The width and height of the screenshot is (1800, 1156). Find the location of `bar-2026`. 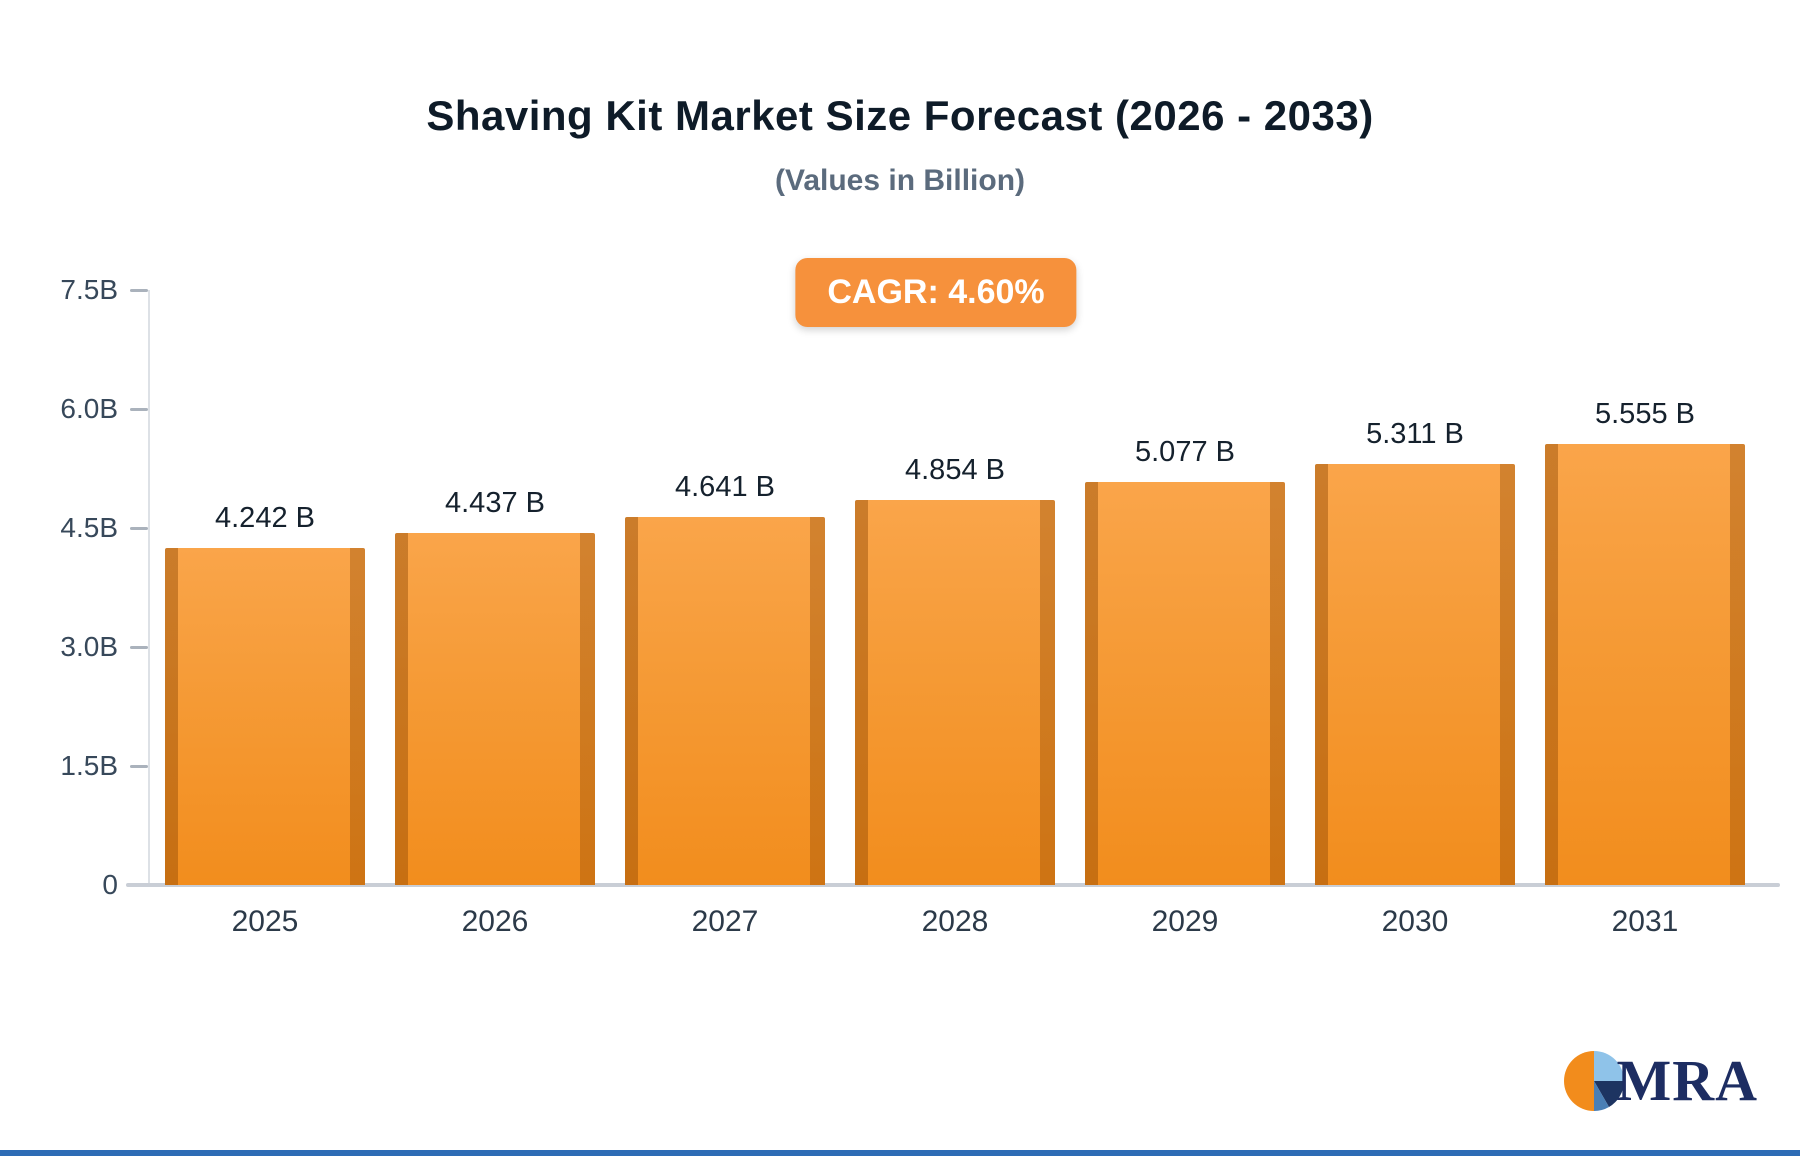

bar-2026 is located at coordinates (495, 709).